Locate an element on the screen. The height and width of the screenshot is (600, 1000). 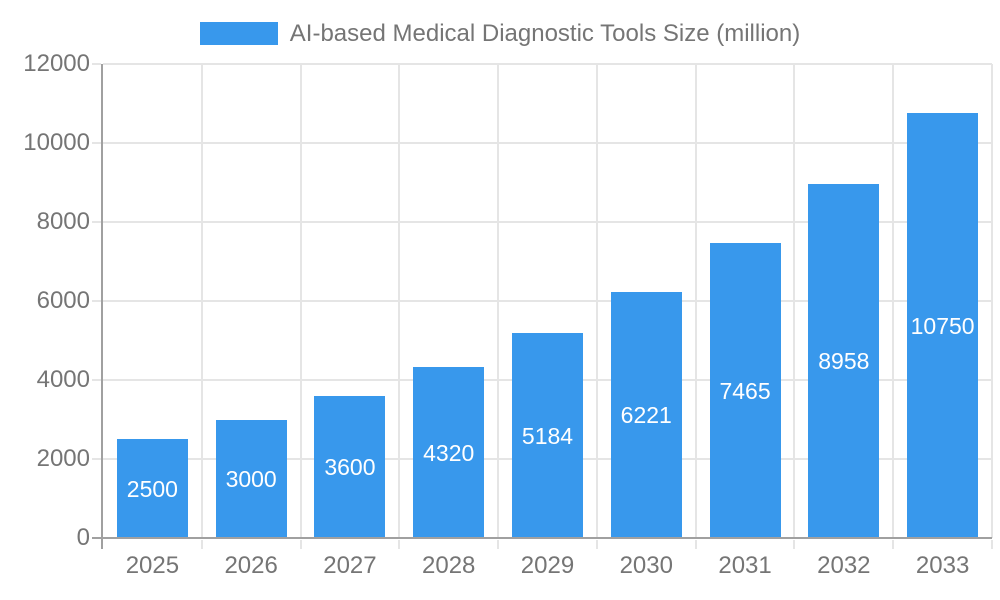
y-tick-label: 12000 is located at coordinates (56, 63).